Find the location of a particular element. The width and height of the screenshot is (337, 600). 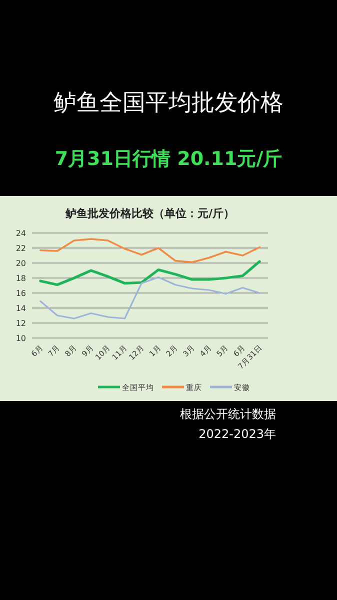

text: 2022-2023年 is located at coordinates (237, 434).